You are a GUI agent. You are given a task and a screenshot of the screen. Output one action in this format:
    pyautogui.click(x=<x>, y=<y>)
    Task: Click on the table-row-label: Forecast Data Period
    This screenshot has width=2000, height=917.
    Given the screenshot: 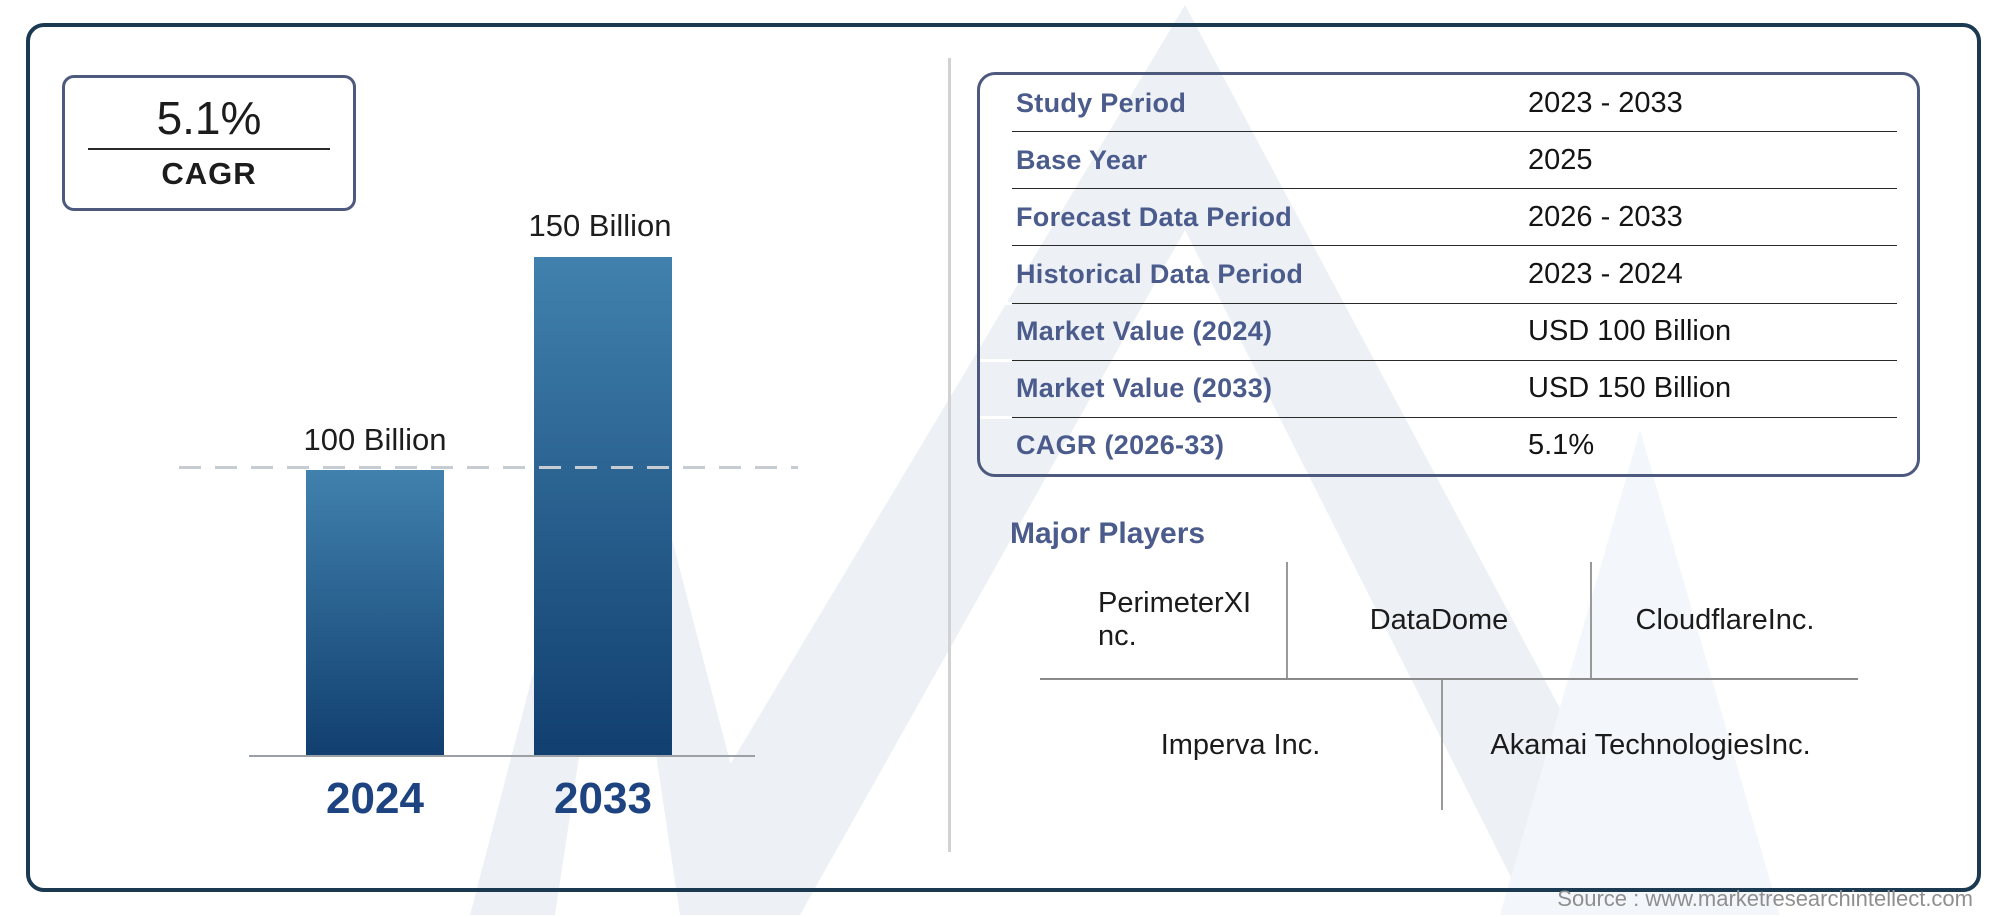 What is the action you would take?
    pyautogui.click(x=1154, y=216)
    